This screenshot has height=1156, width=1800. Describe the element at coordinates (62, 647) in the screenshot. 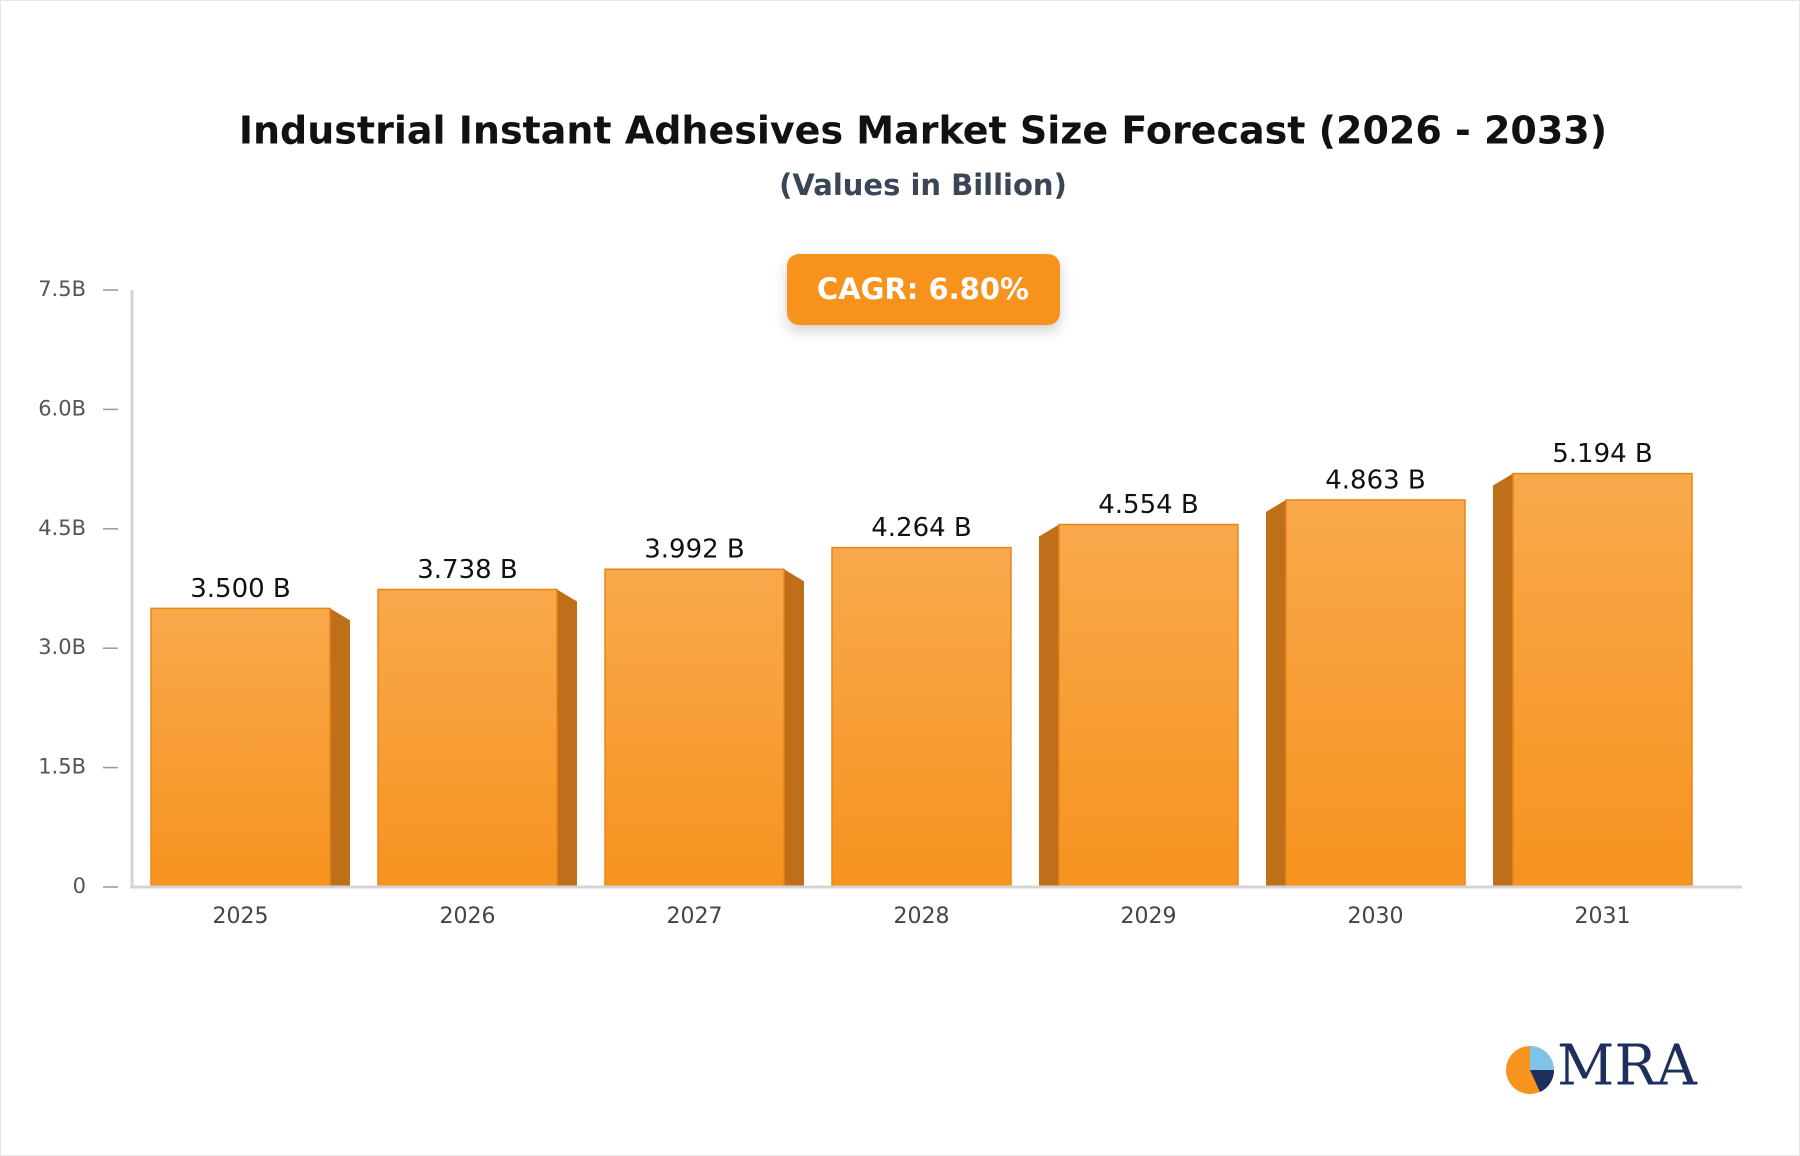

I see `y-tick-label: 3.0B` at that location.